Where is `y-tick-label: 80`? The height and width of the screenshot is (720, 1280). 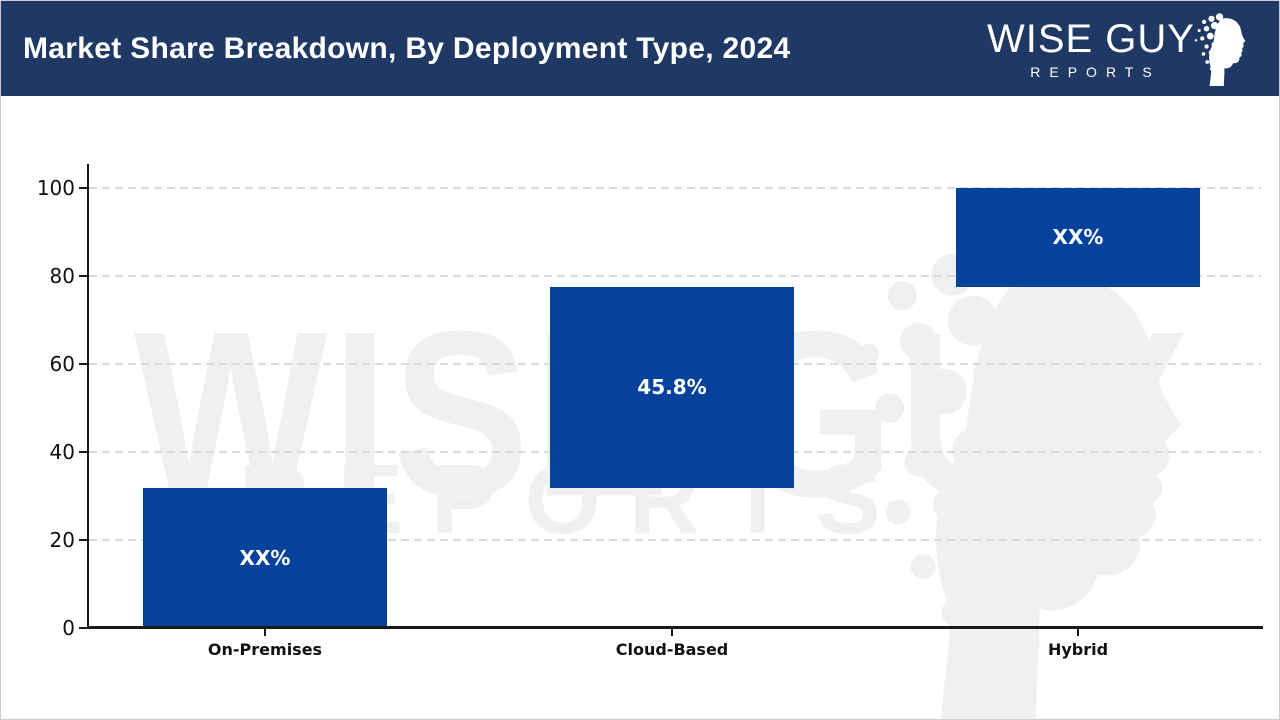 y-tick-label: 80 is located at coordinates (62, 276).